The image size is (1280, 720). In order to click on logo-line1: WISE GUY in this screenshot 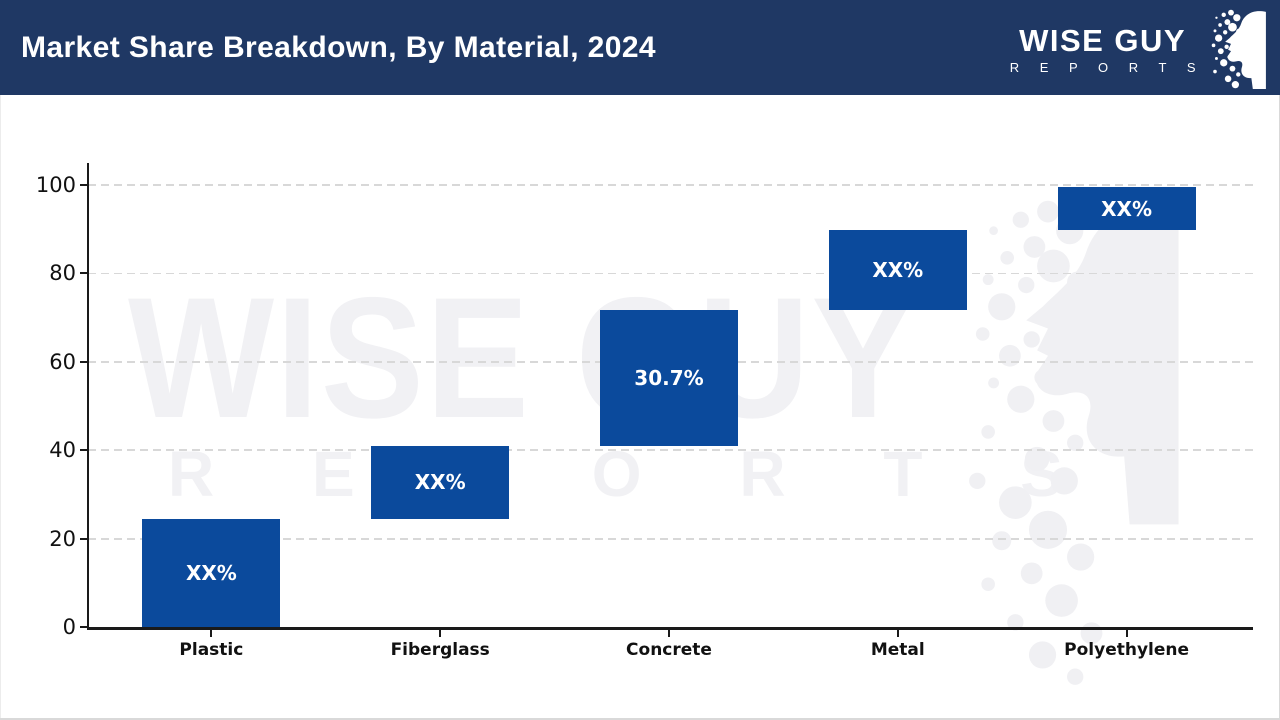, I will do `click(1103, 40)`.